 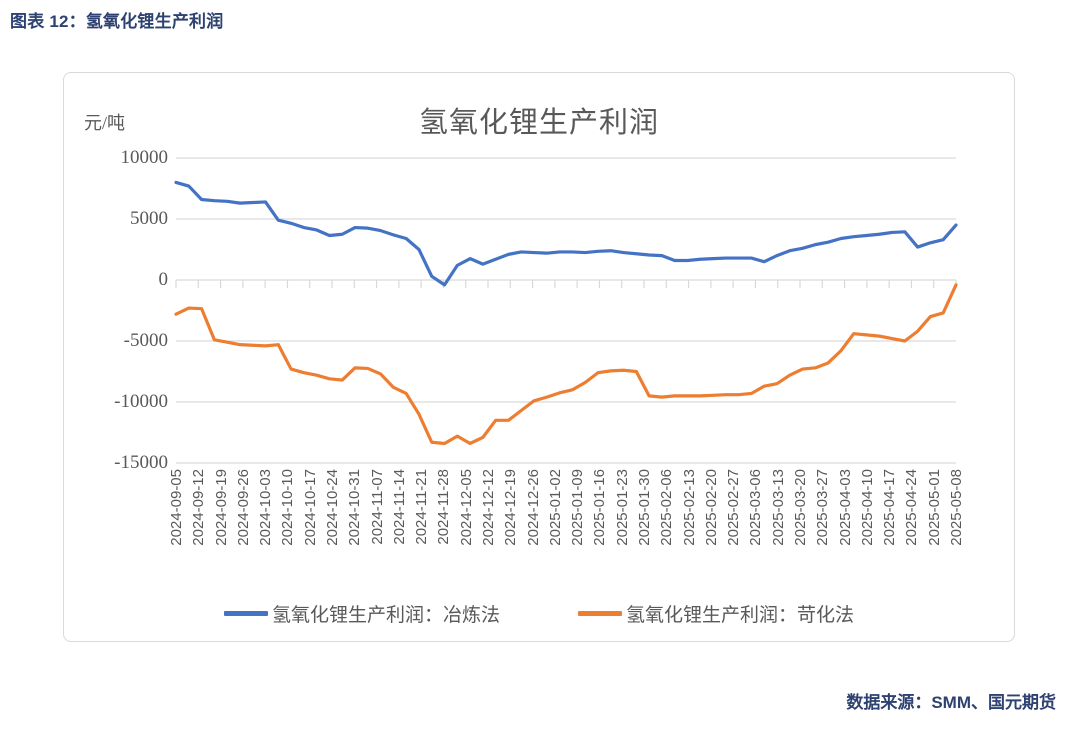 I want to click on legend-item-causticization: 氢氧化锂生产利润：苛化法, so click(x=716, y=613).